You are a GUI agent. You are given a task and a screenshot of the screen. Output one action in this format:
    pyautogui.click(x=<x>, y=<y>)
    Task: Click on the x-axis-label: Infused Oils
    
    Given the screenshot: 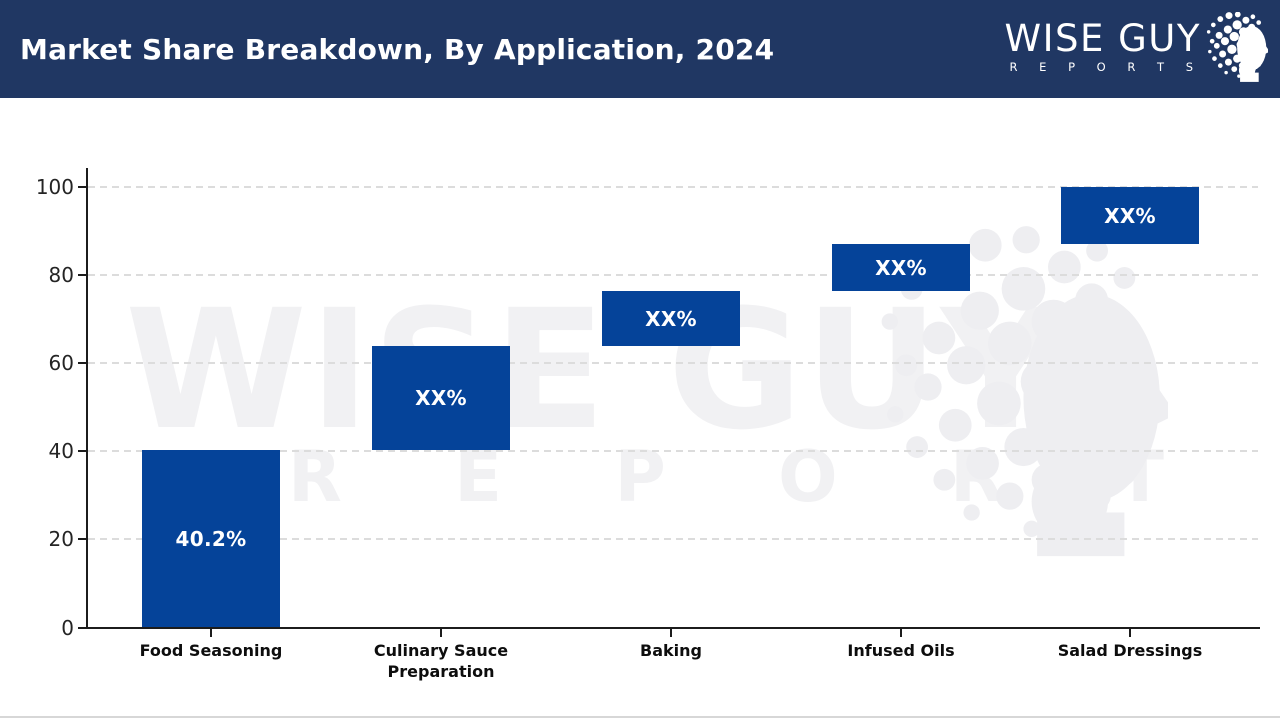 What is the action you would take?
    pyautogui.click(x=901, y=650)
    